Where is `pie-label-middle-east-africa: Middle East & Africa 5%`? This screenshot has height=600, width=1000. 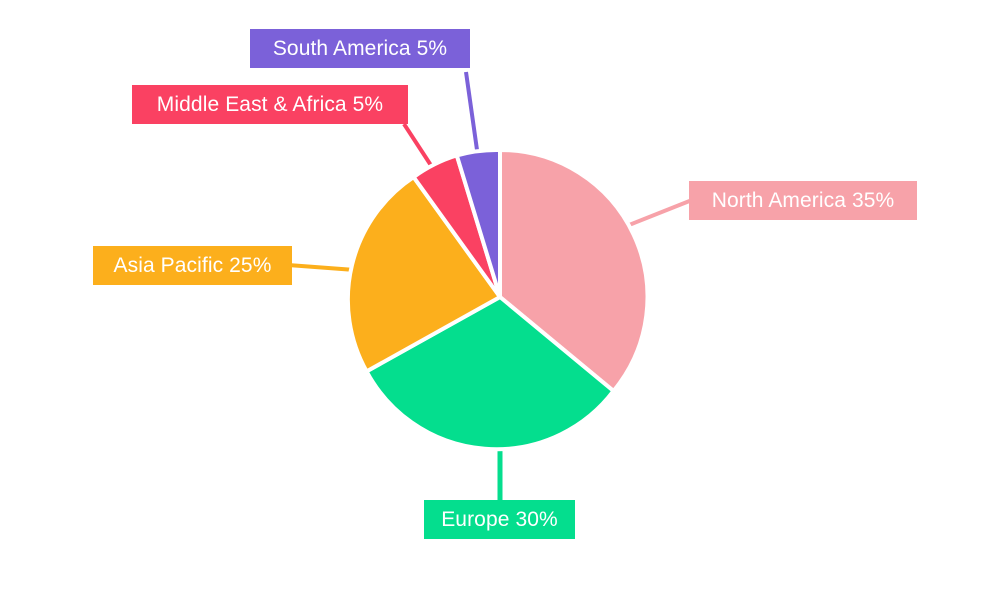
pie-label-middle-east-africa: Middle East & Africa 5% is located at coordinates (270, 104).